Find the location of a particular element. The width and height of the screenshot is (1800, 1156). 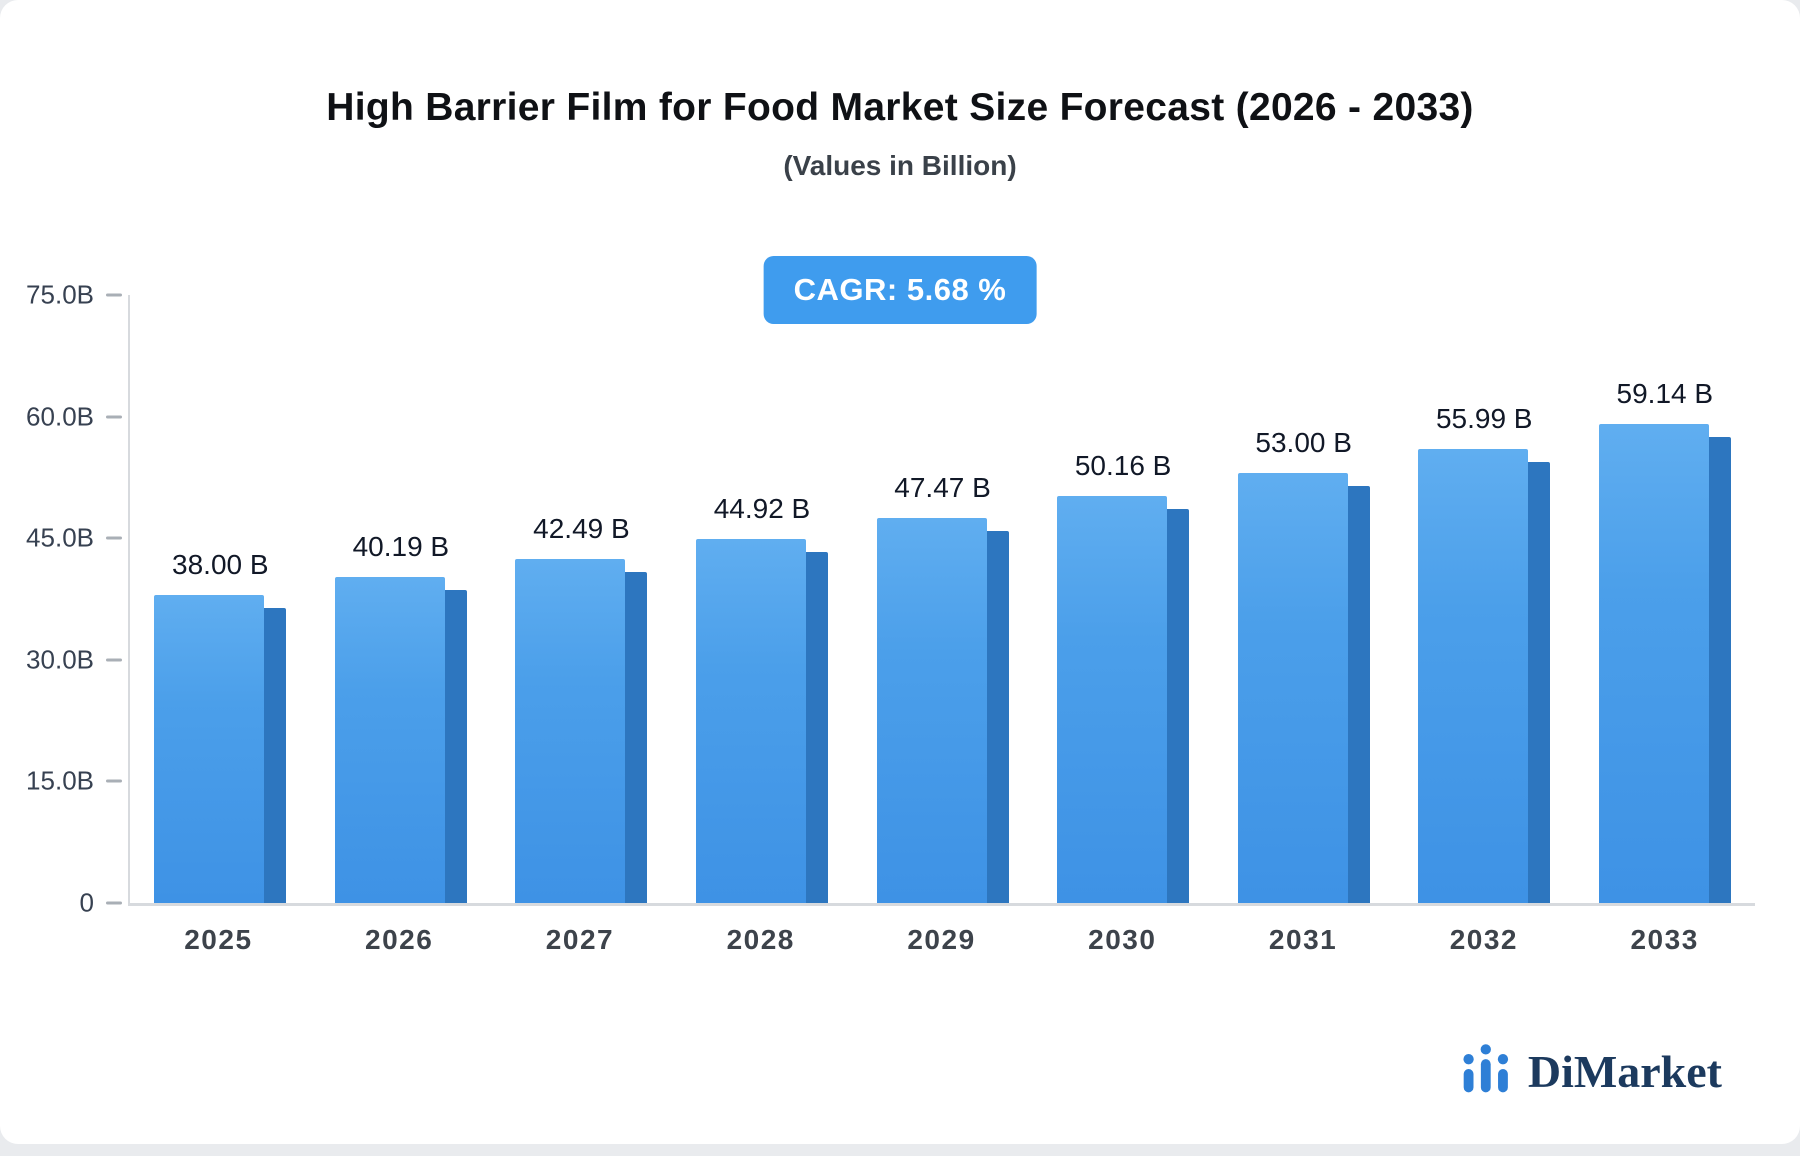

y-axis-tick-label: 15.0B is located at coordinates (60, 780).